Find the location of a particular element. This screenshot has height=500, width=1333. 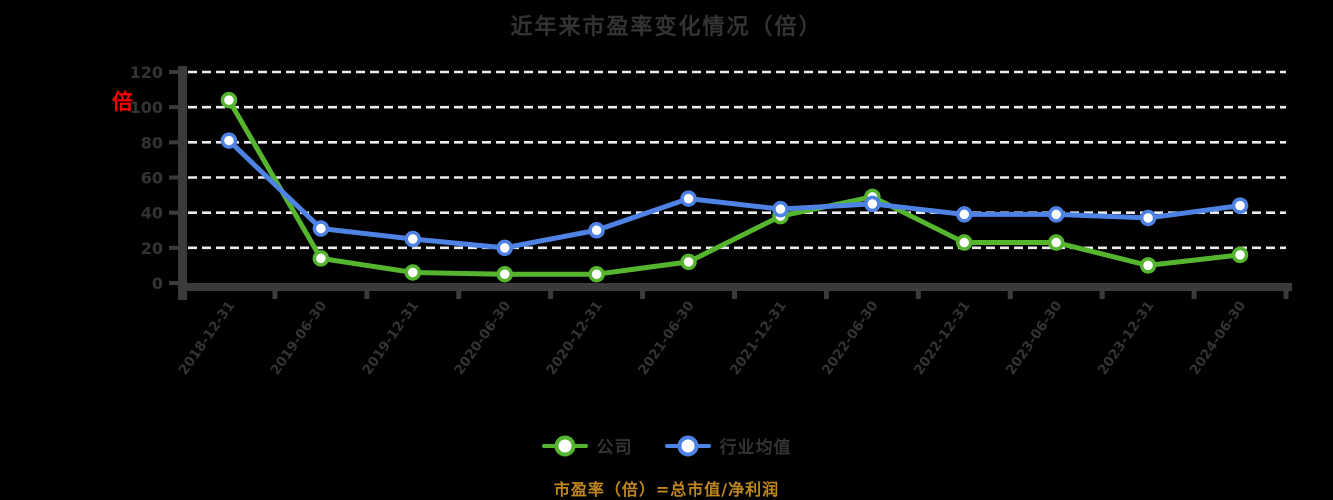

x-axis-label: 2023-12-31 is located at coordinates (1126, 338).